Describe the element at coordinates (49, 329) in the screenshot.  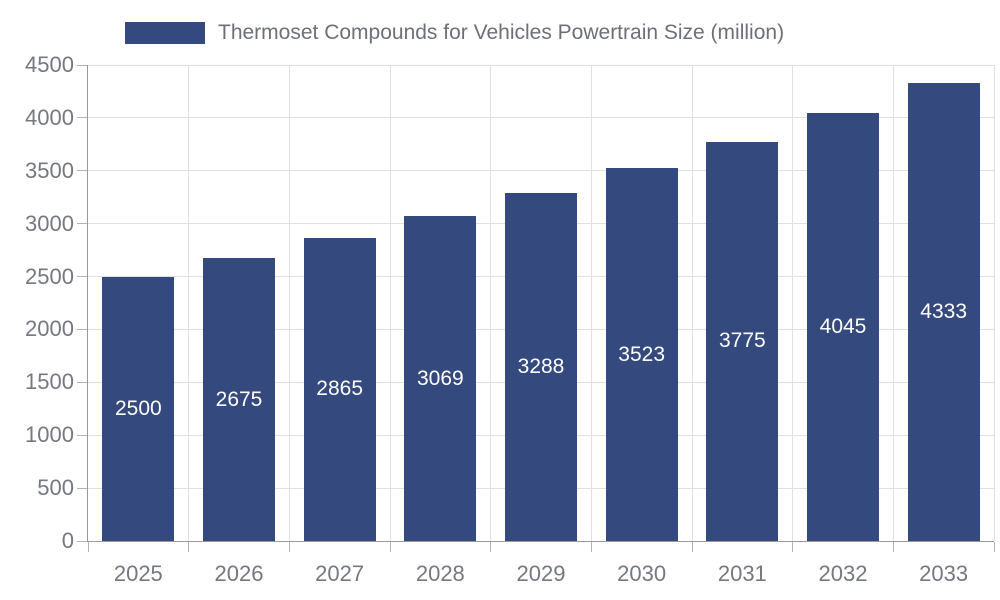
I see `y-axis-label: 2000` at that location.